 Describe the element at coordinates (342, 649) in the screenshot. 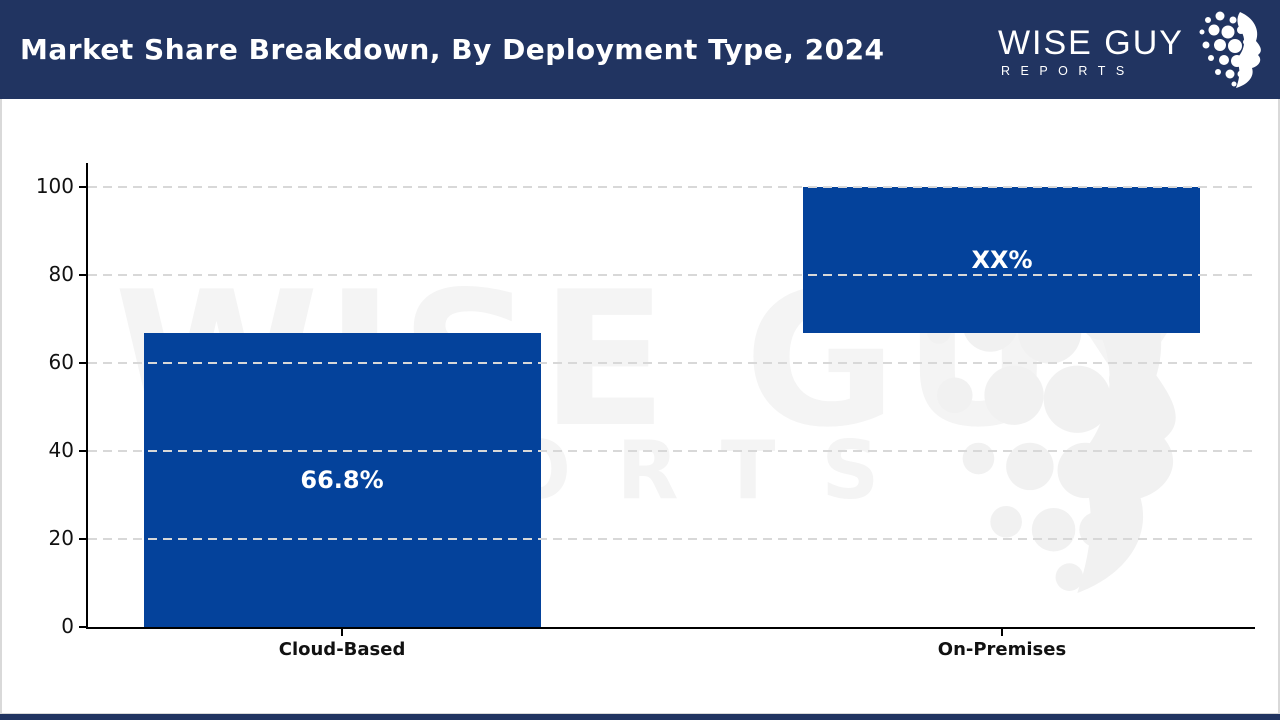

I see `x-tick-label-0: Cloud-Based` at that location.